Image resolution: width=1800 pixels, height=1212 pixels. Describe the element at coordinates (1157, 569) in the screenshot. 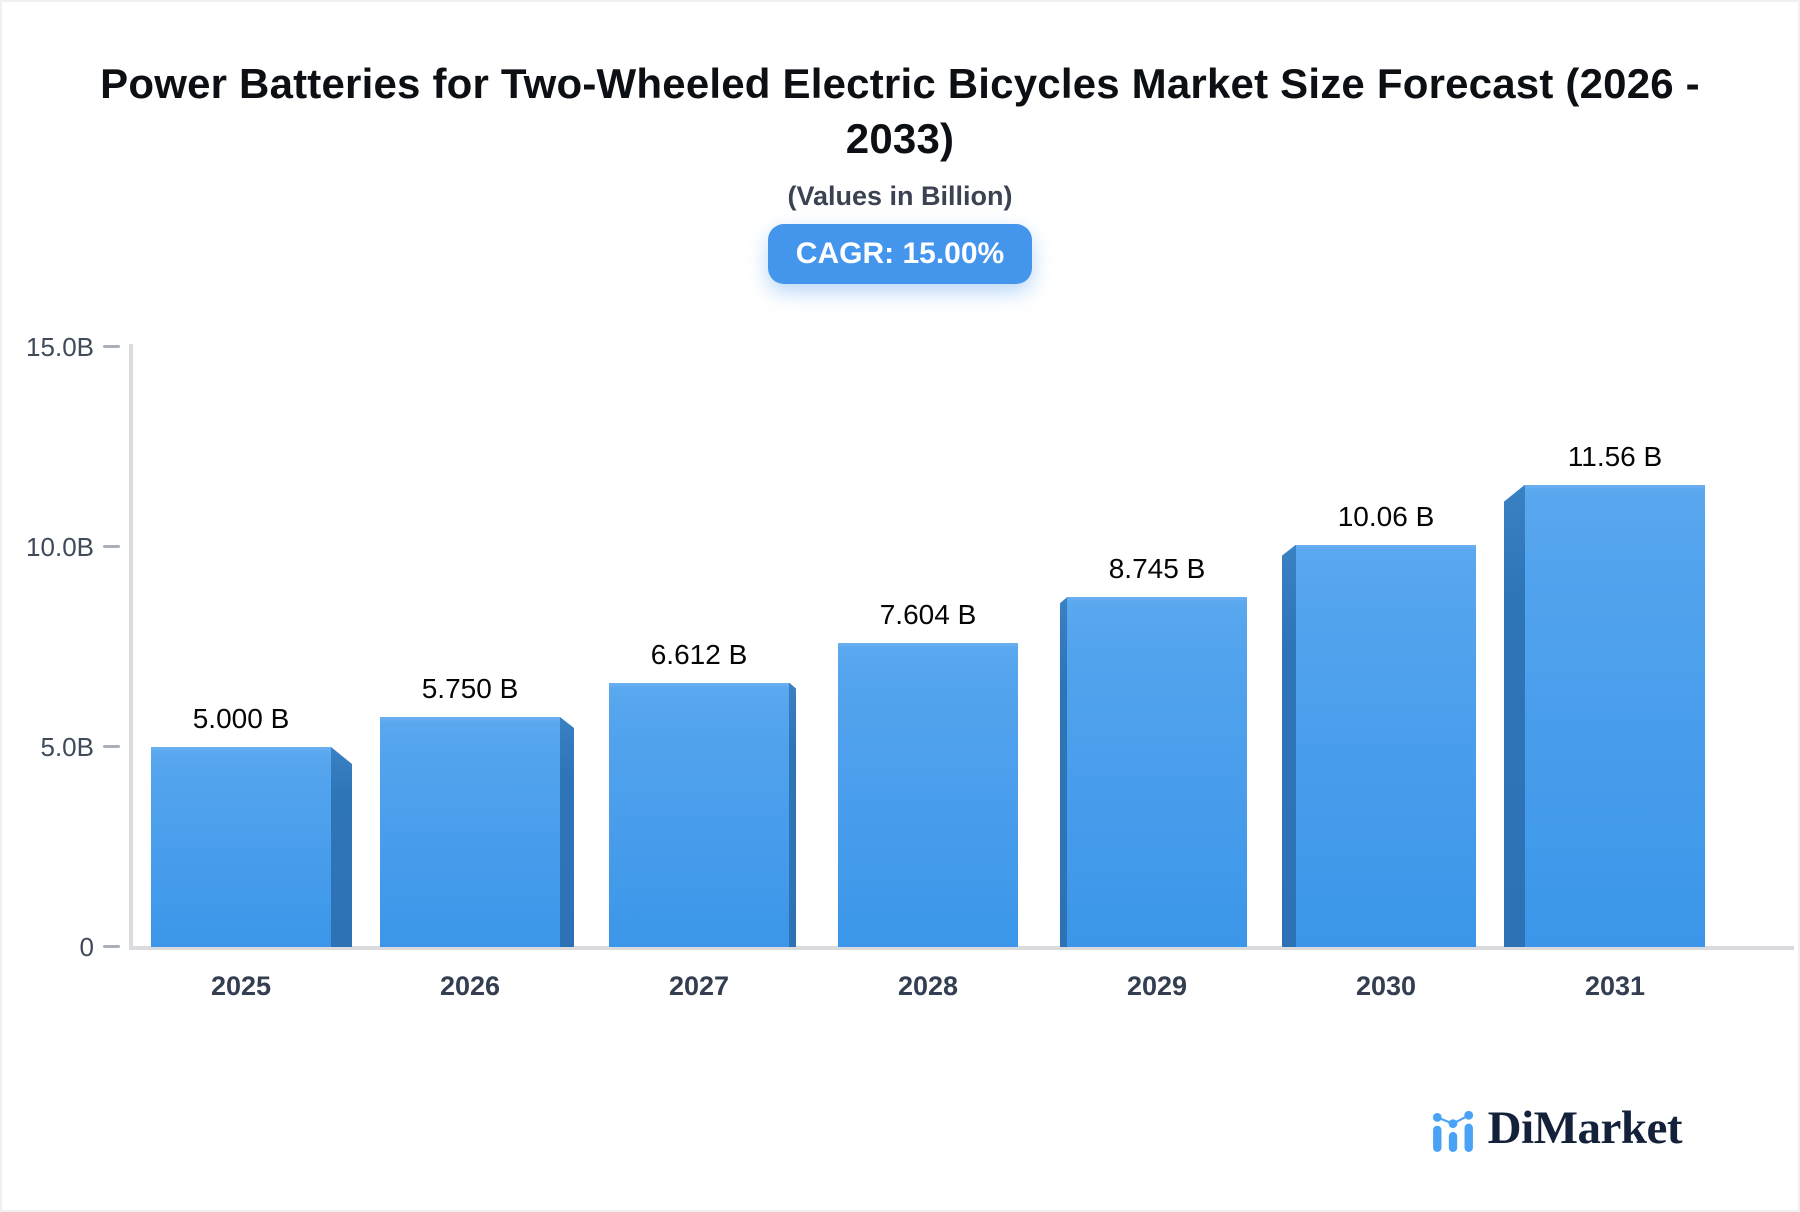

I see `bar-value-label-2029: 8.745 B` at that location.